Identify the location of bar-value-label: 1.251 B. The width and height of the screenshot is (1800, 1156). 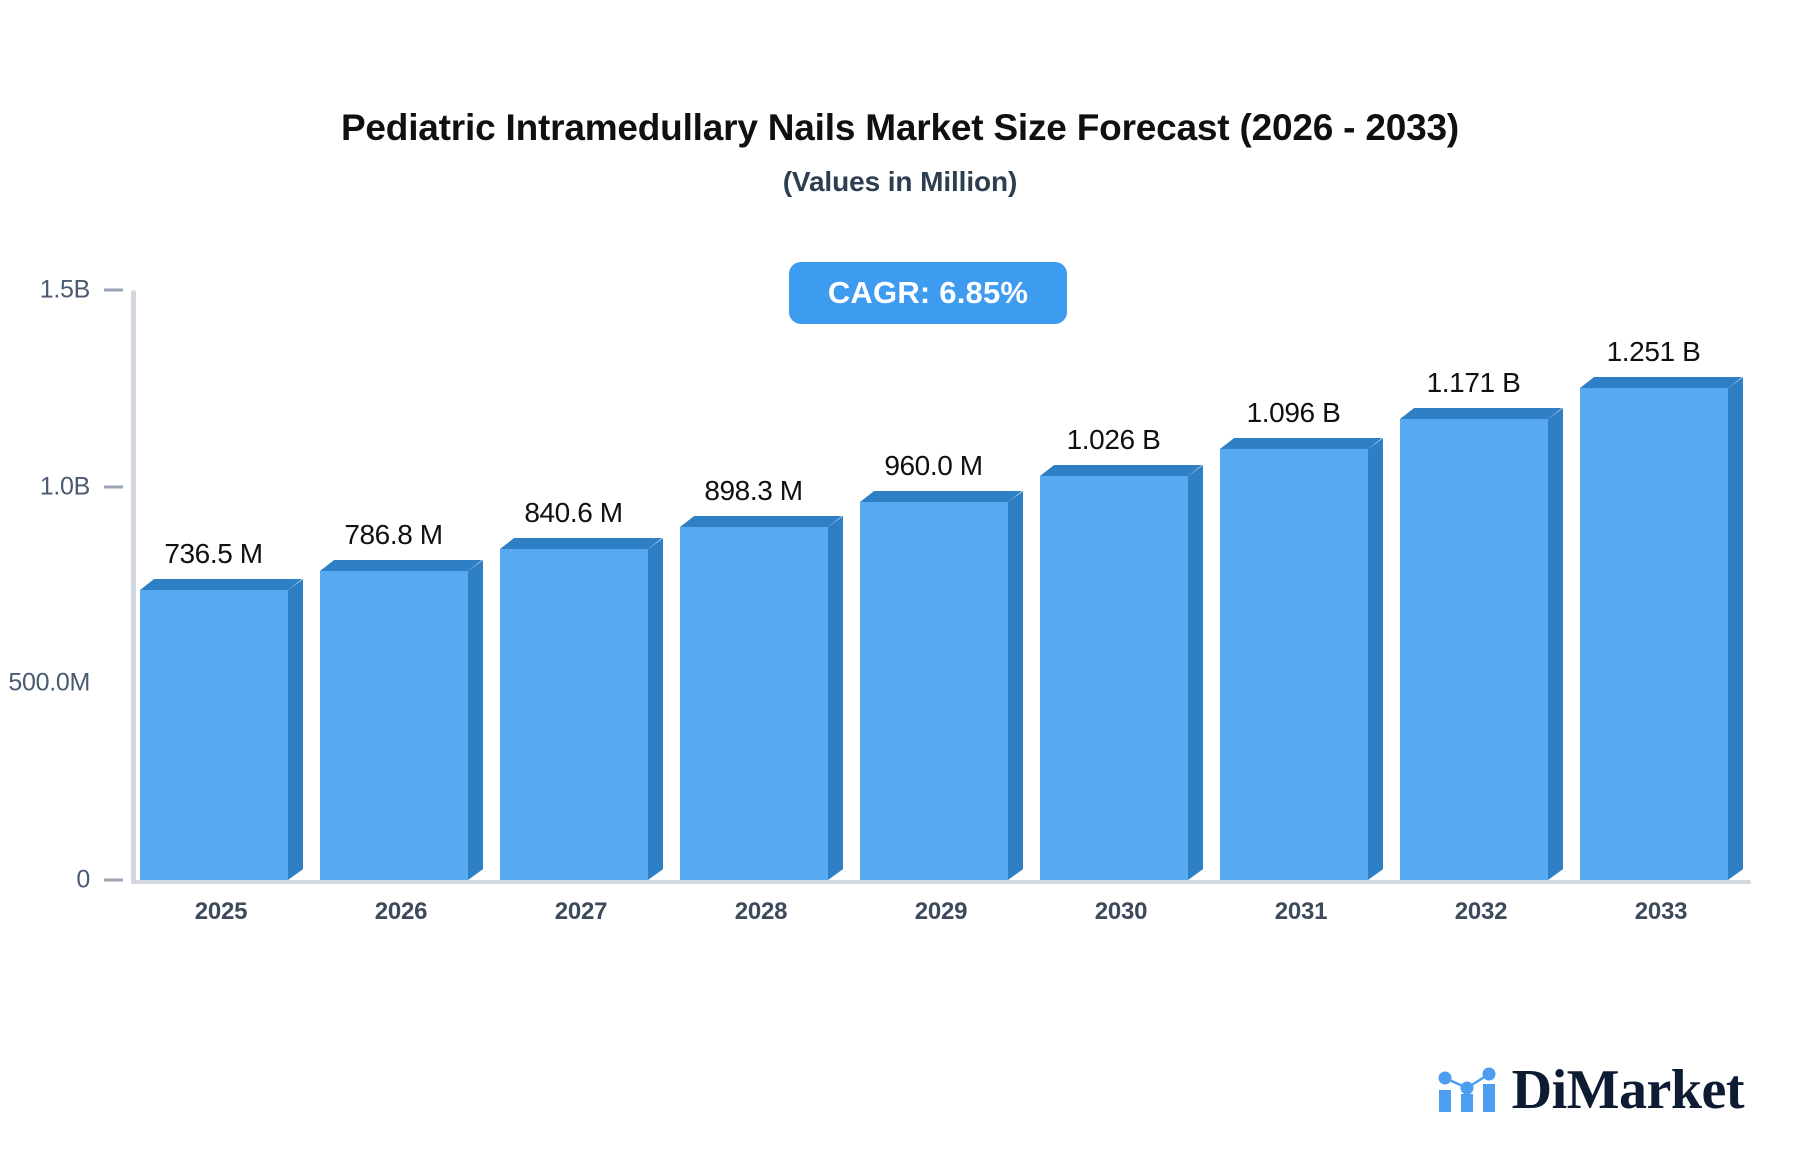
(1653, 351).